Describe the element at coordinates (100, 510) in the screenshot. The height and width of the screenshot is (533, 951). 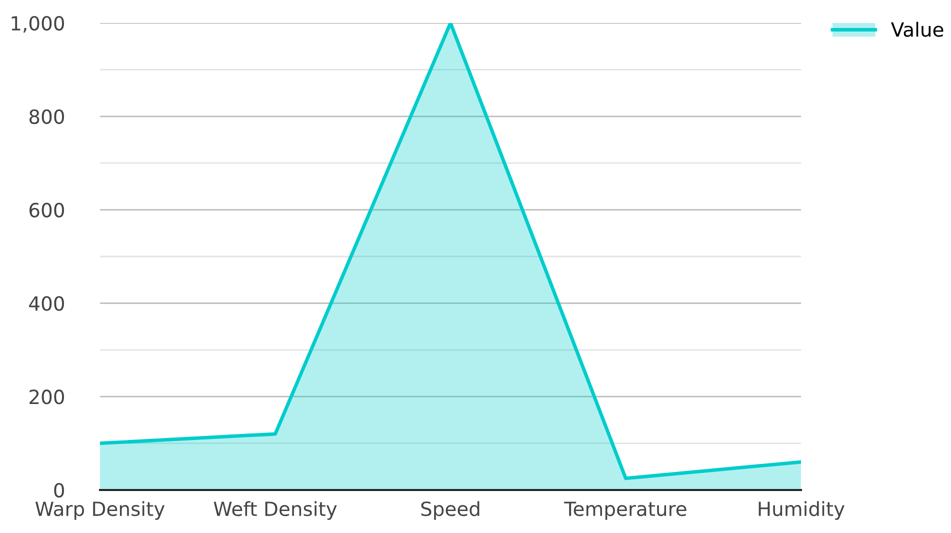
I see `x-tick-label: Warp Density` at that location.